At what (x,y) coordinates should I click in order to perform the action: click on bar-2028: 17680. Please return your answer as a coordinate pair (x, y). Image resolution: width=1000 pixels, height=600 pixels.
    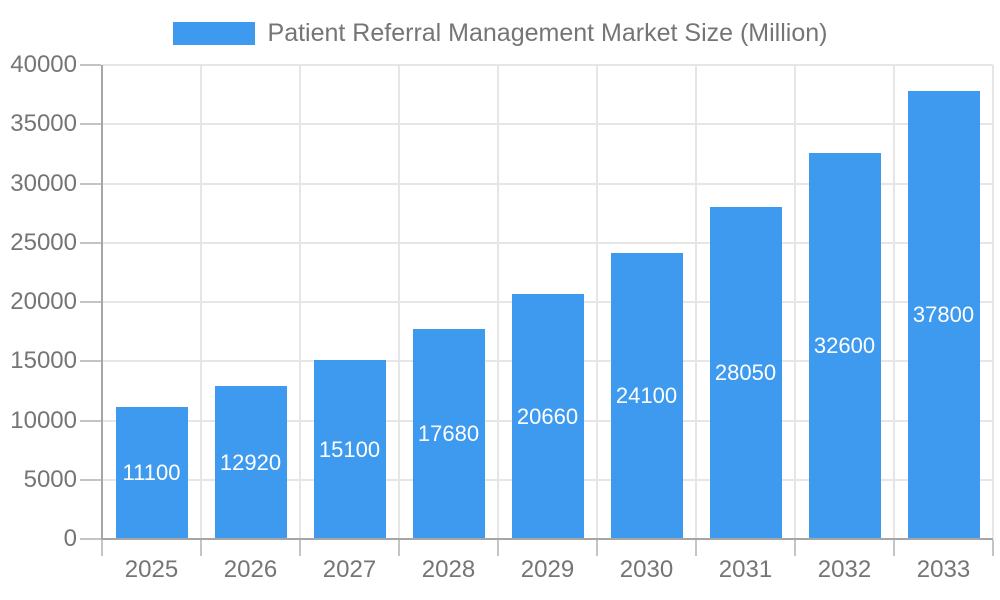
    Looking at the image, I should click on (448, 434).